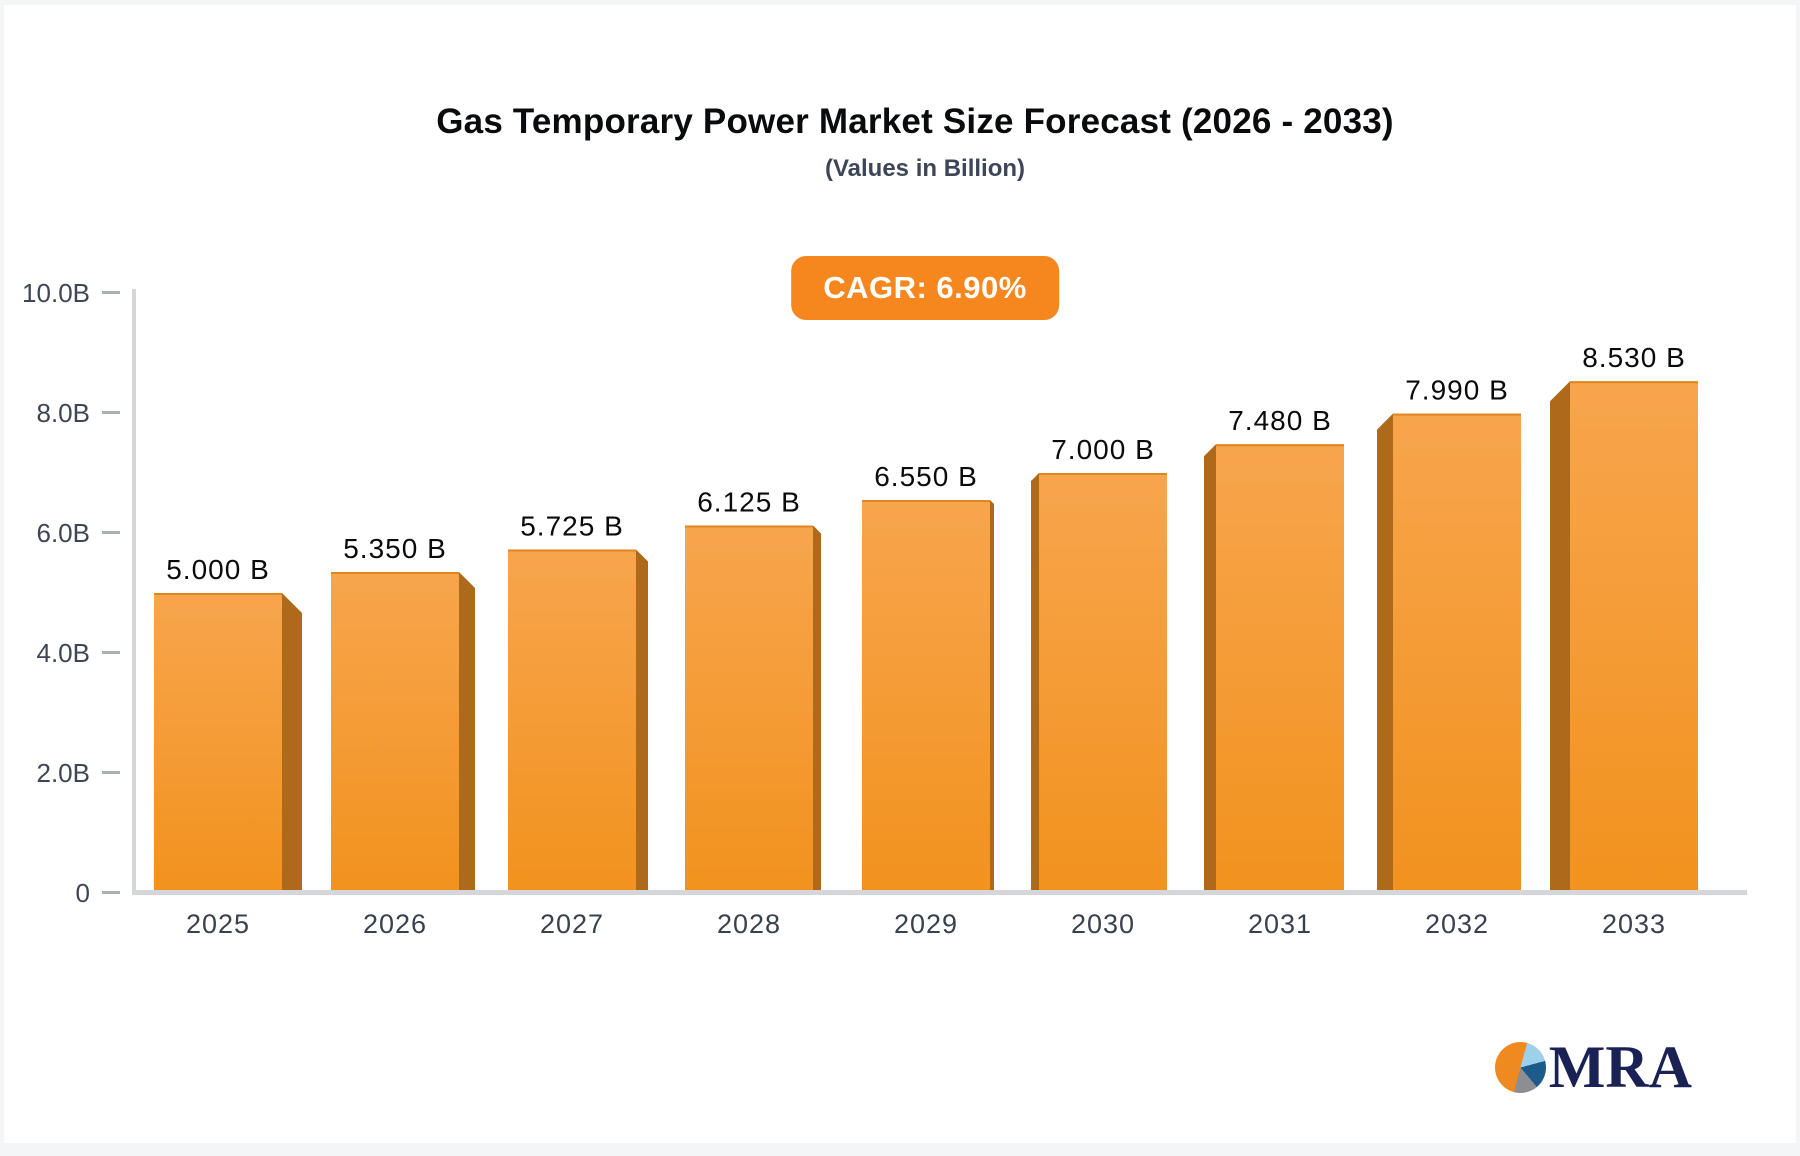  What do you see at coordinates (395, 548) in the screenshot?
I see `bar-value-label: 5.350 B` at bounding box center [395, 548].